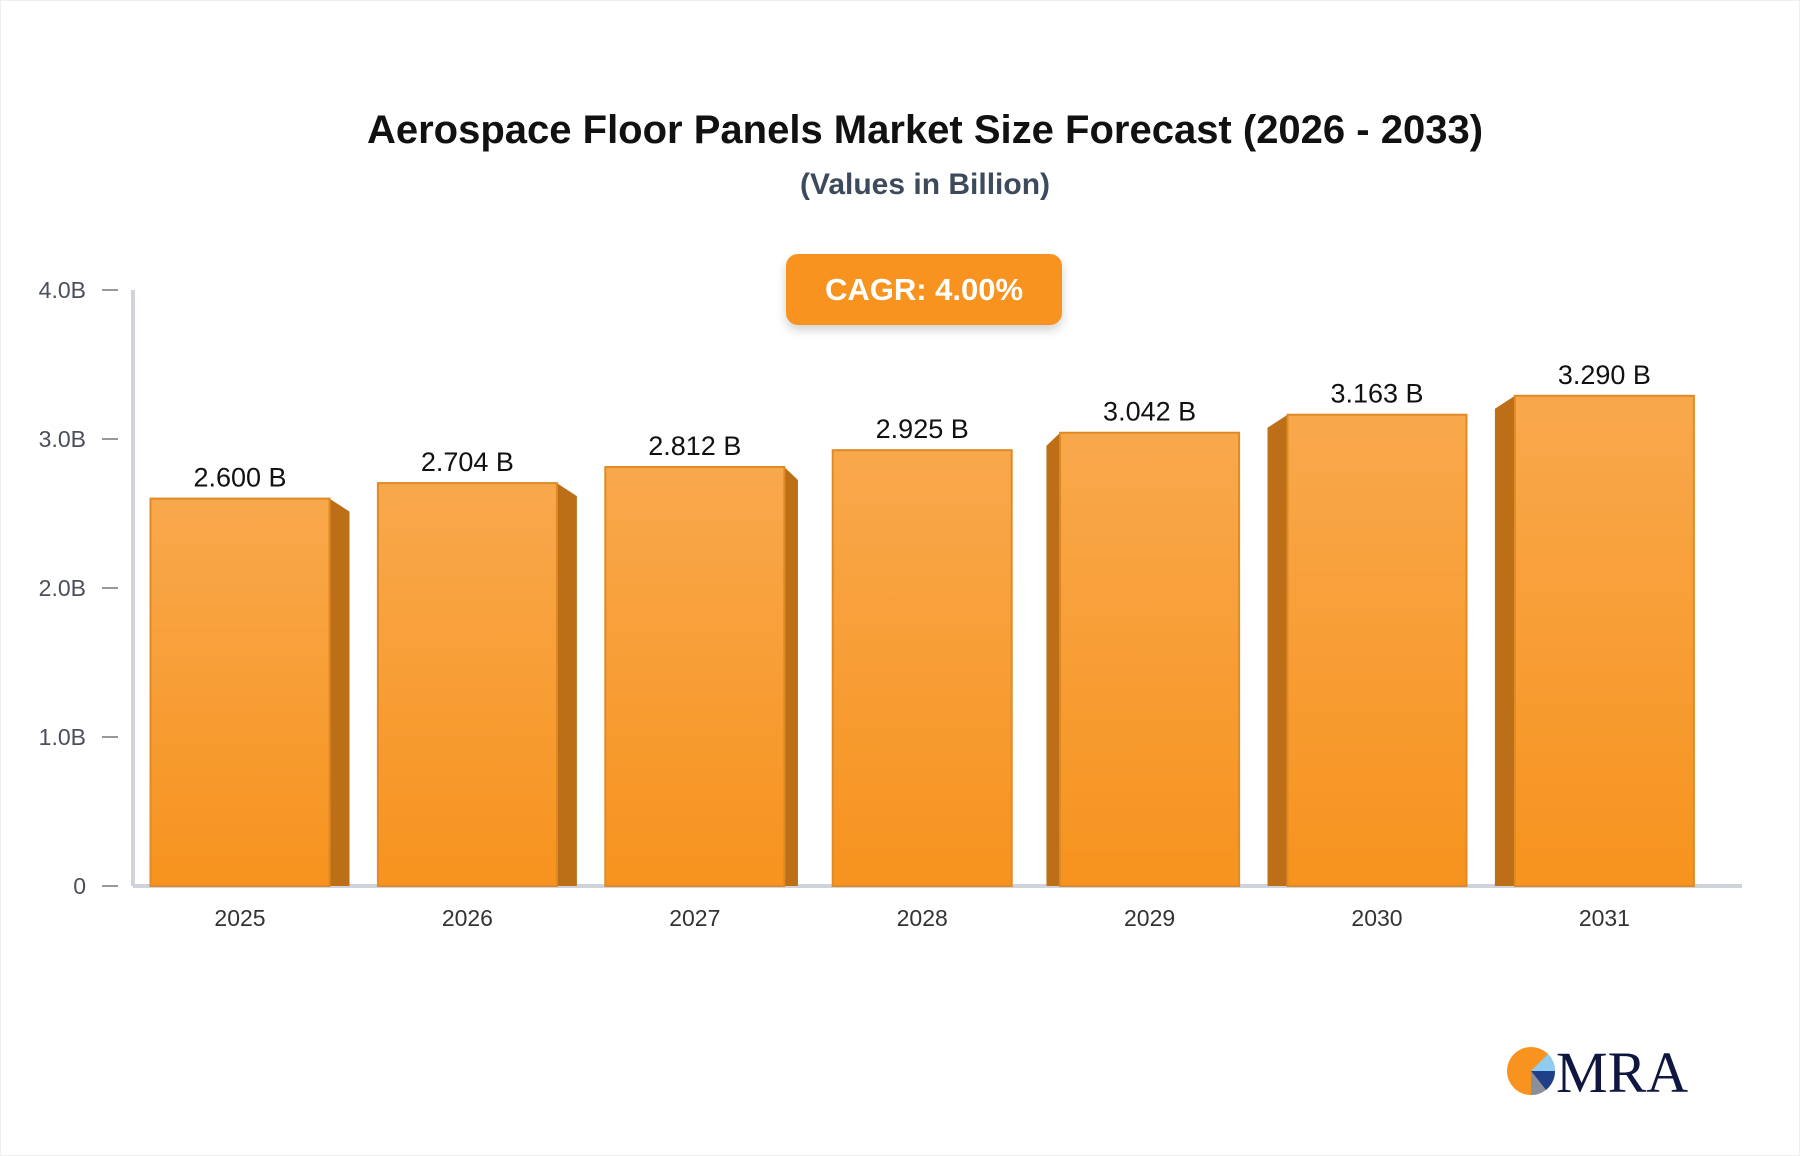  I want to click on cagr-badge: CAGR: 4.00%, so click(924, 289).